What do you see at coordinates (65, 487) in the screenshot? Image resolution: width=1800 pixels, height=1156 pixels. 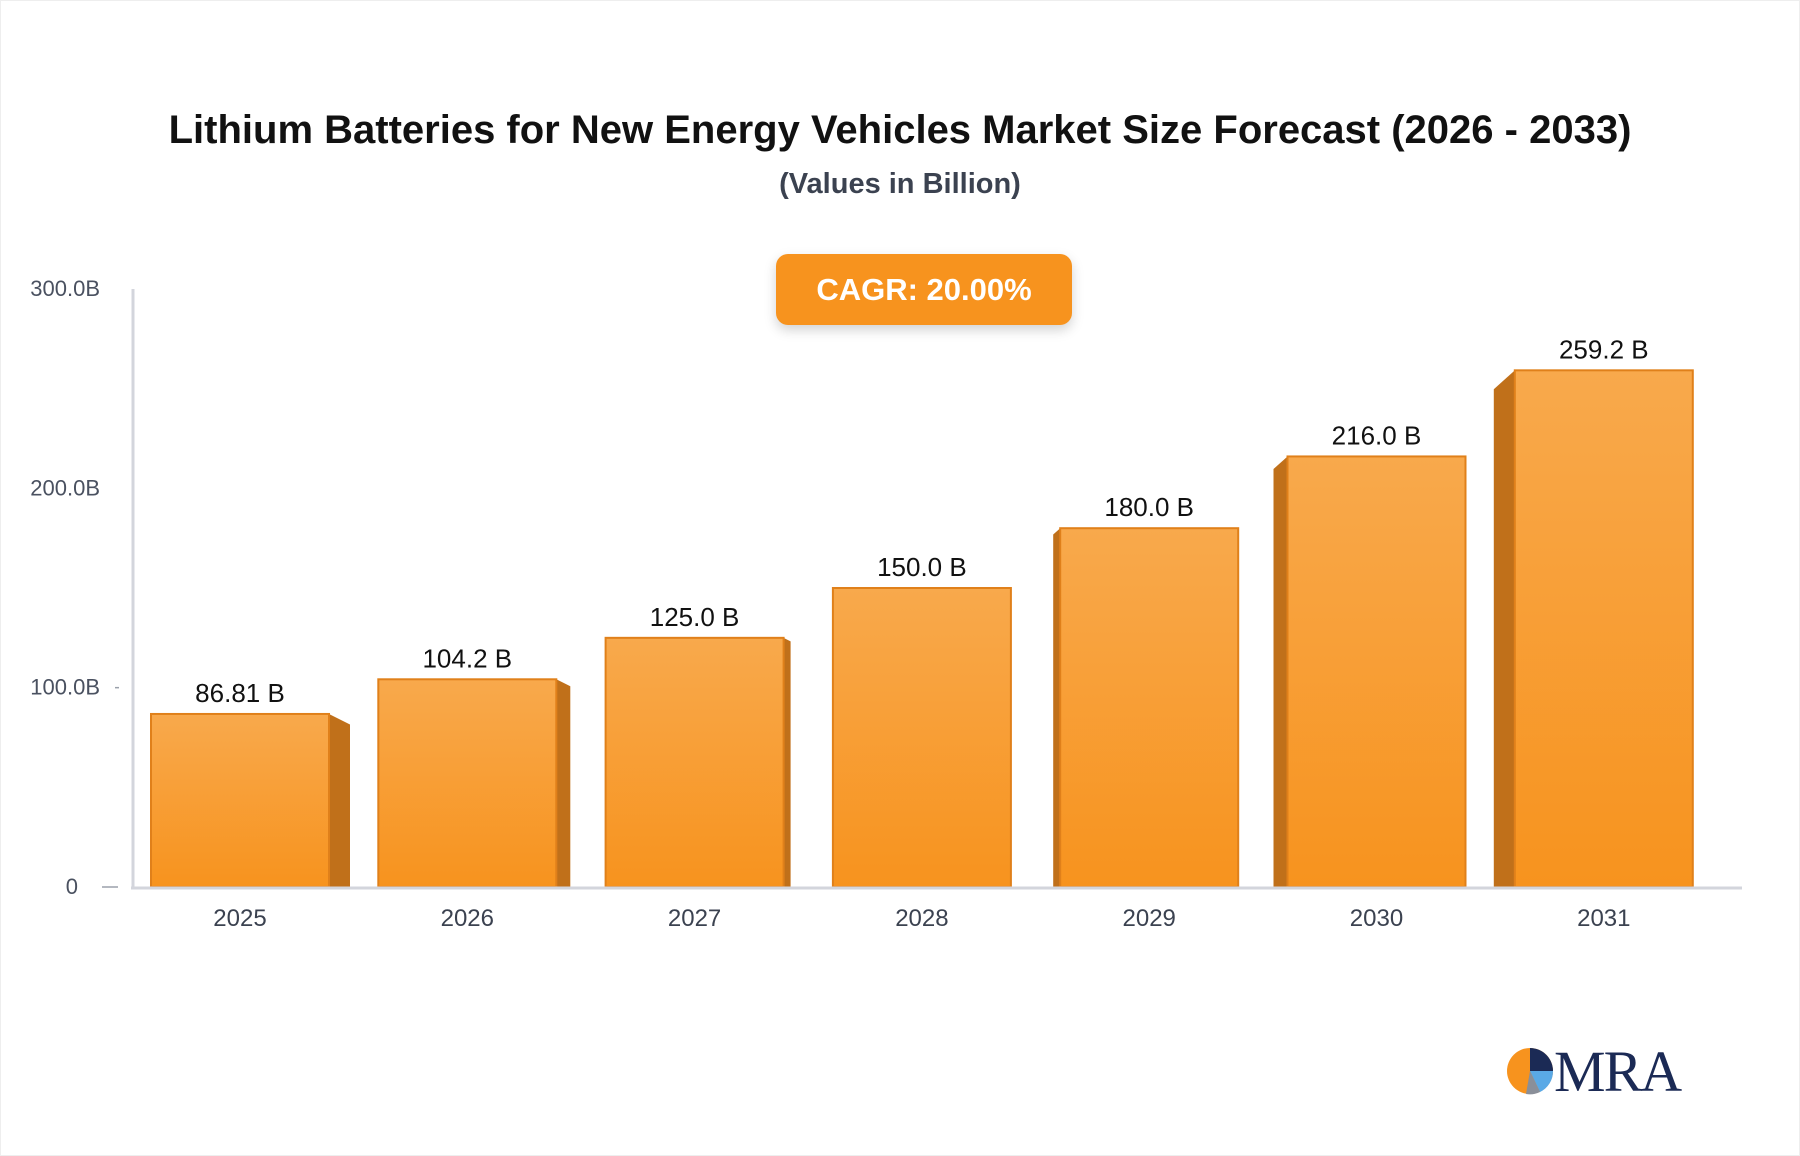 I see `y-tick-label: 200.0B` at bounding box center [65, 487].